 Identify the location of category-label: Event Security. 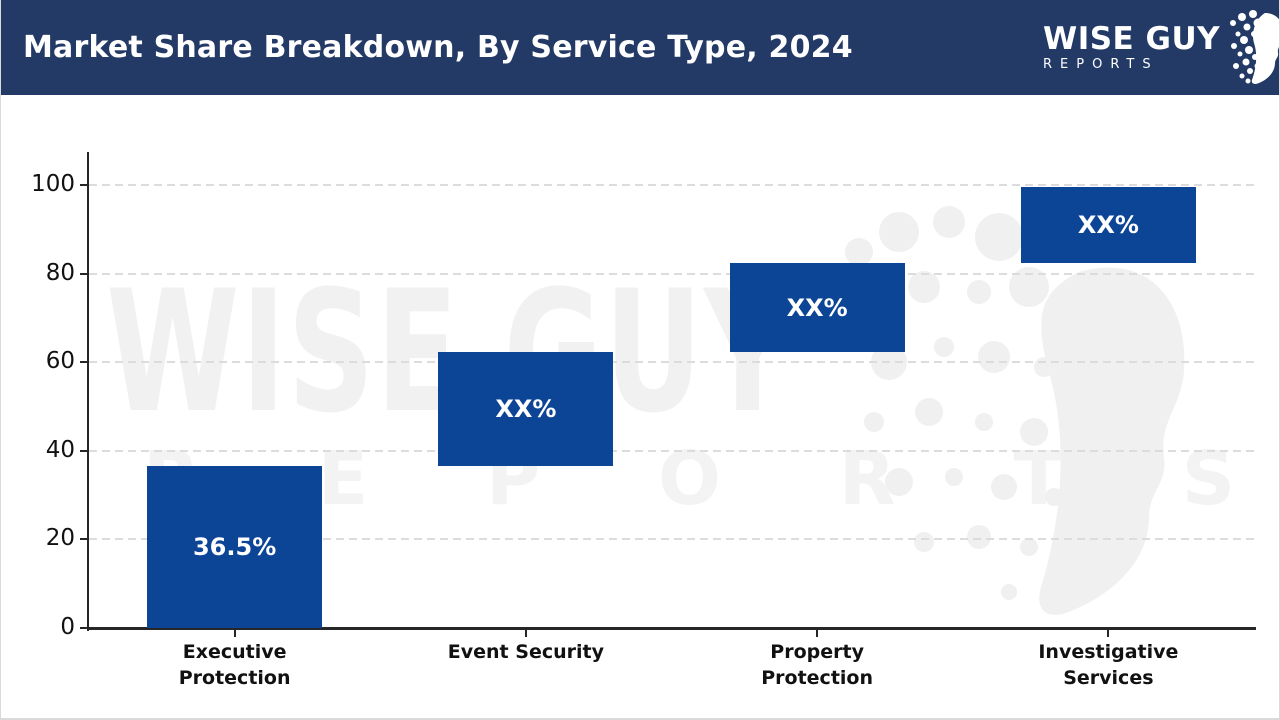
(526, 653).